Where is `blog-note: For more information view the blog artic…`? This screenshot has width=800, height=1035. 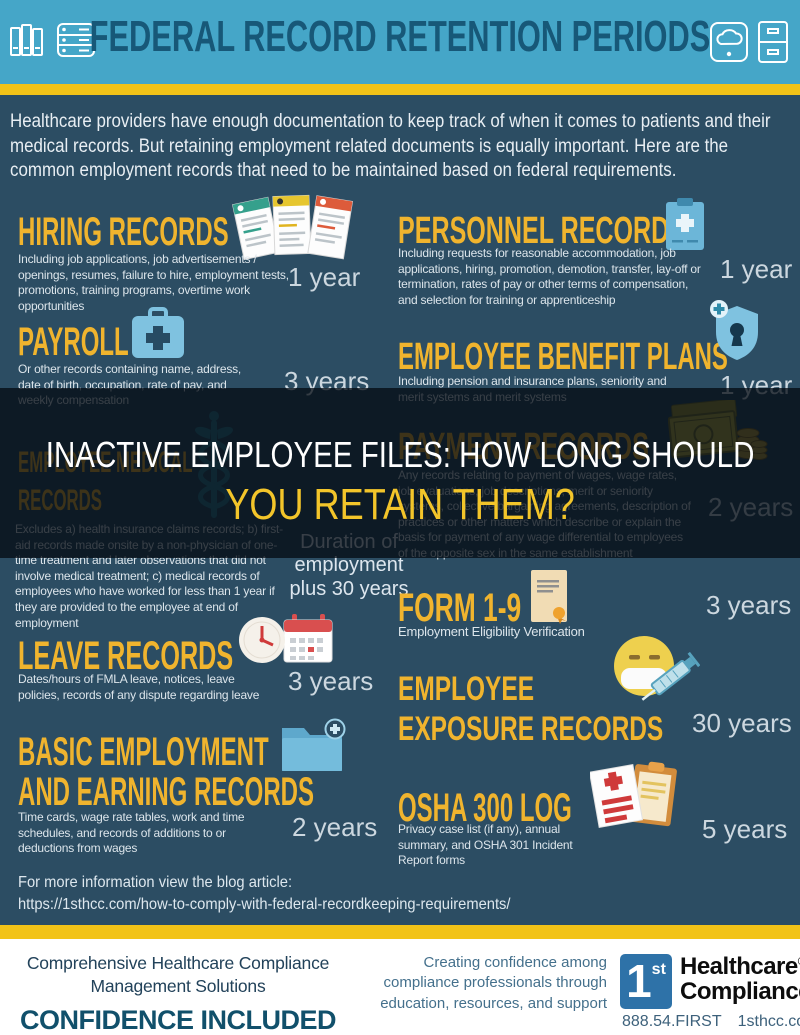 blog-note: For more information view the blog artic… is located at coordinates (340, 894).